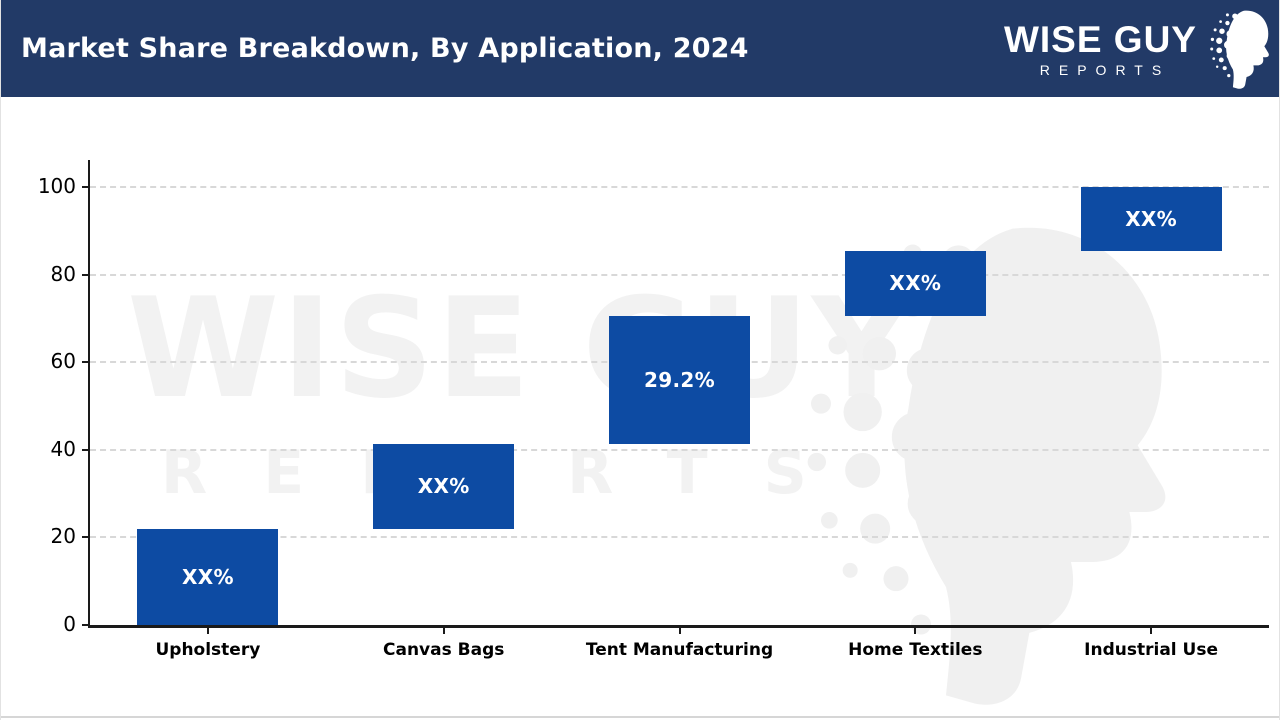 Image resolution: width=1280 pixels, height=720 pixels. I want to click on brand-logo: WISE GUY REPORTS, so click(1138, 49).